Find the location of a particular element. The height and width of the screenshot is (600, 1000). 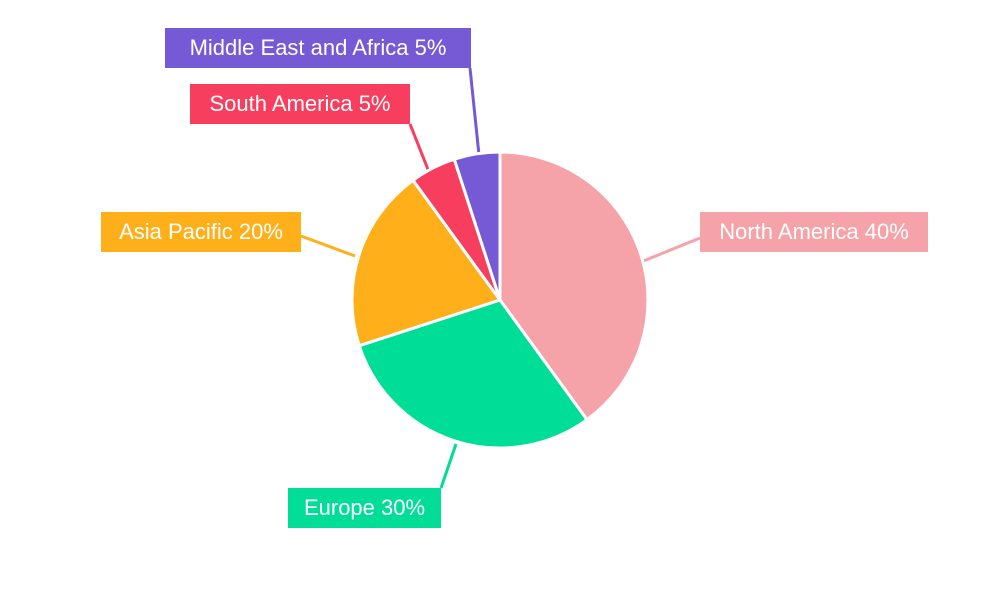

leader-line-asia-pacific is located at coordinates (328, 246).